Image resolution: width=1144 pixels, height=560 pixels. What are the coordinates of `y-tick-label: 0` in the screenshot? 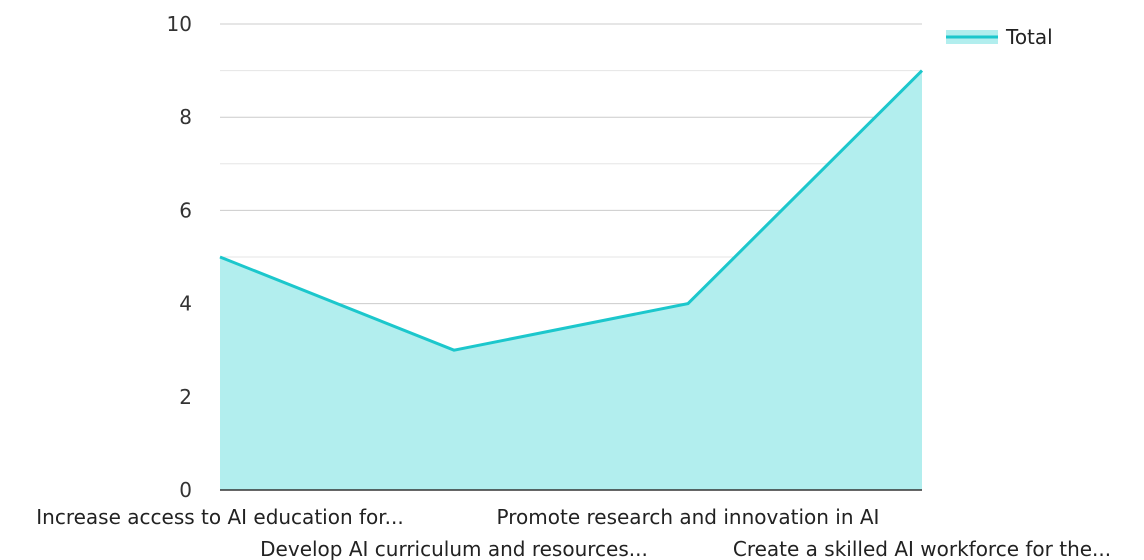 It's located at (185, 490).